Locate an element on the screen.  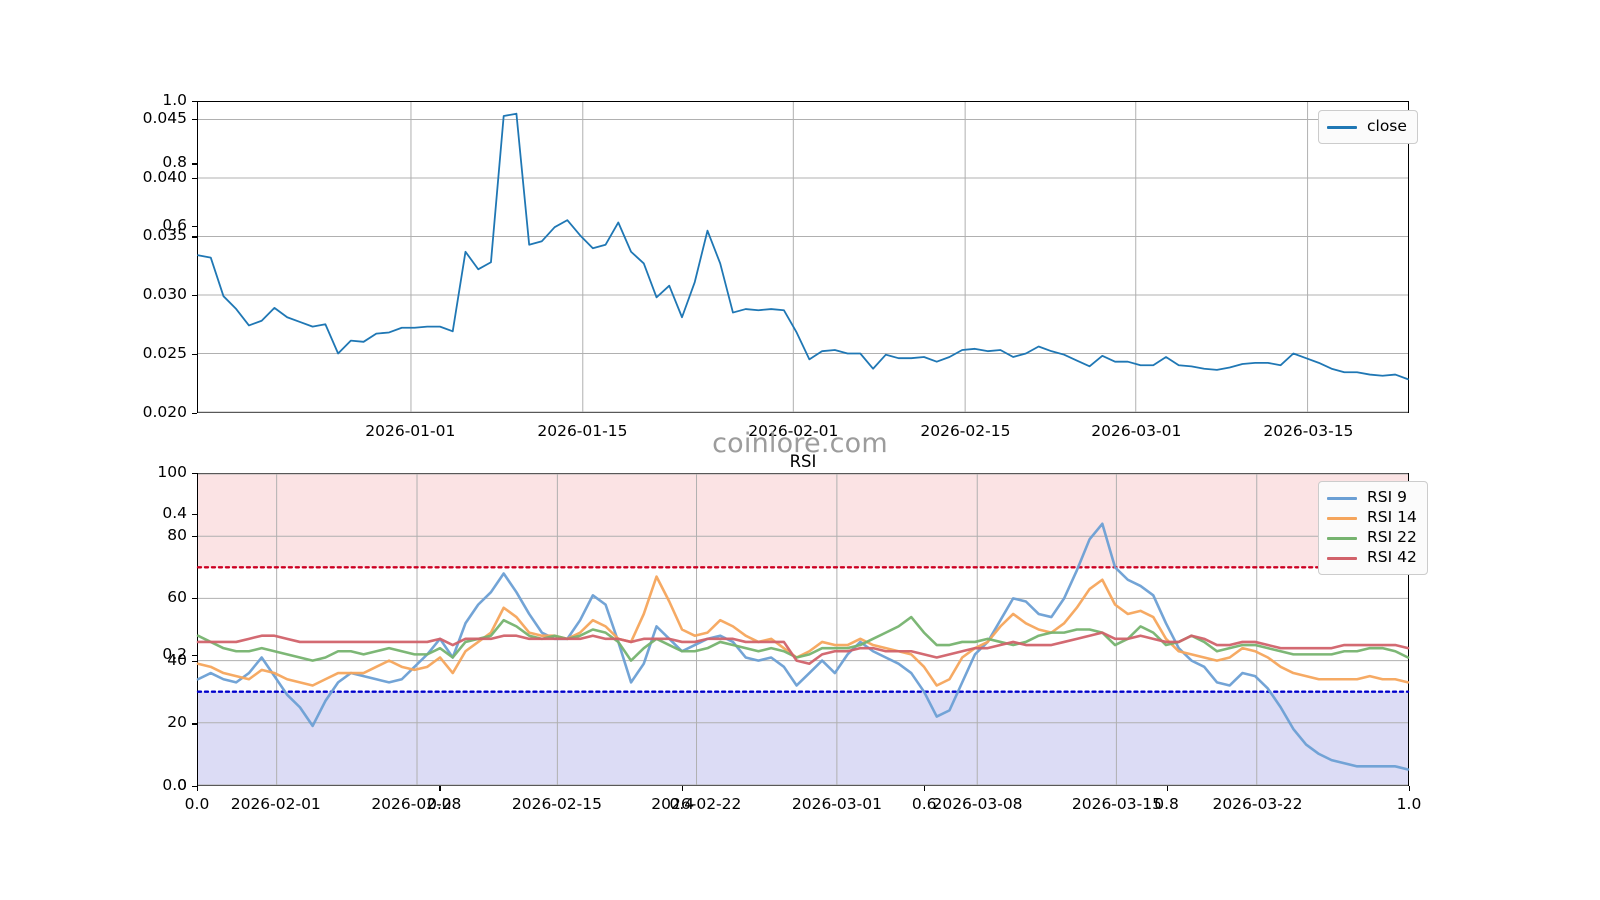
price-y-tick-label-secondary: 0.8 is located at coordinates (174, 162).